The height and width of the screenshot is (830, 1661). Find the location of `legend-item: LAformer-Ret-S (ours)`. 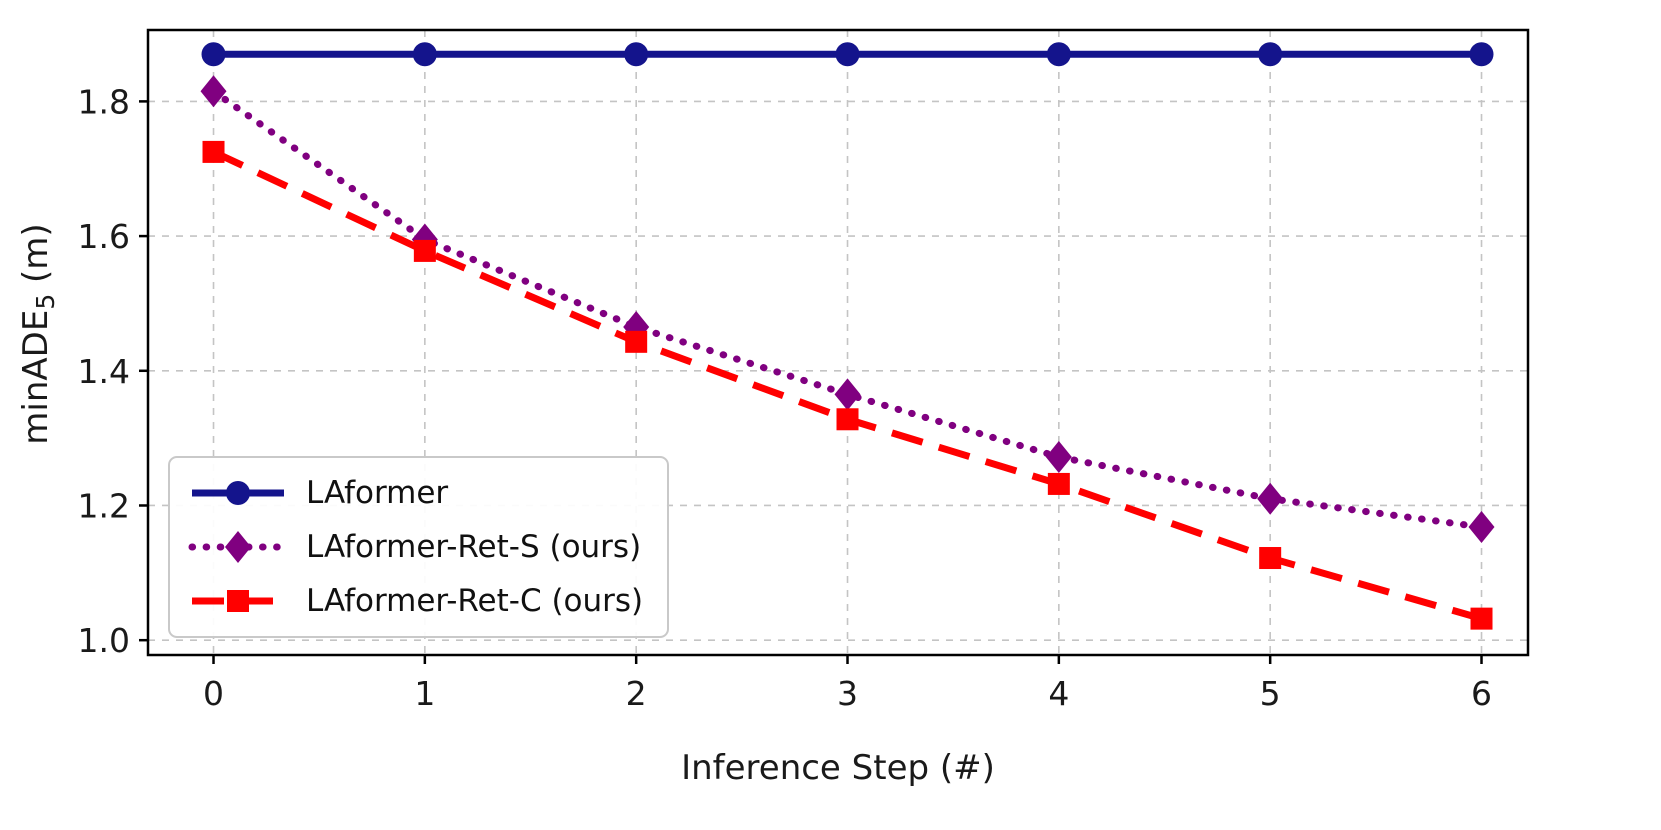

legend-item: LAformer-Ret-S (ours) is located at coordinates (415, 547).